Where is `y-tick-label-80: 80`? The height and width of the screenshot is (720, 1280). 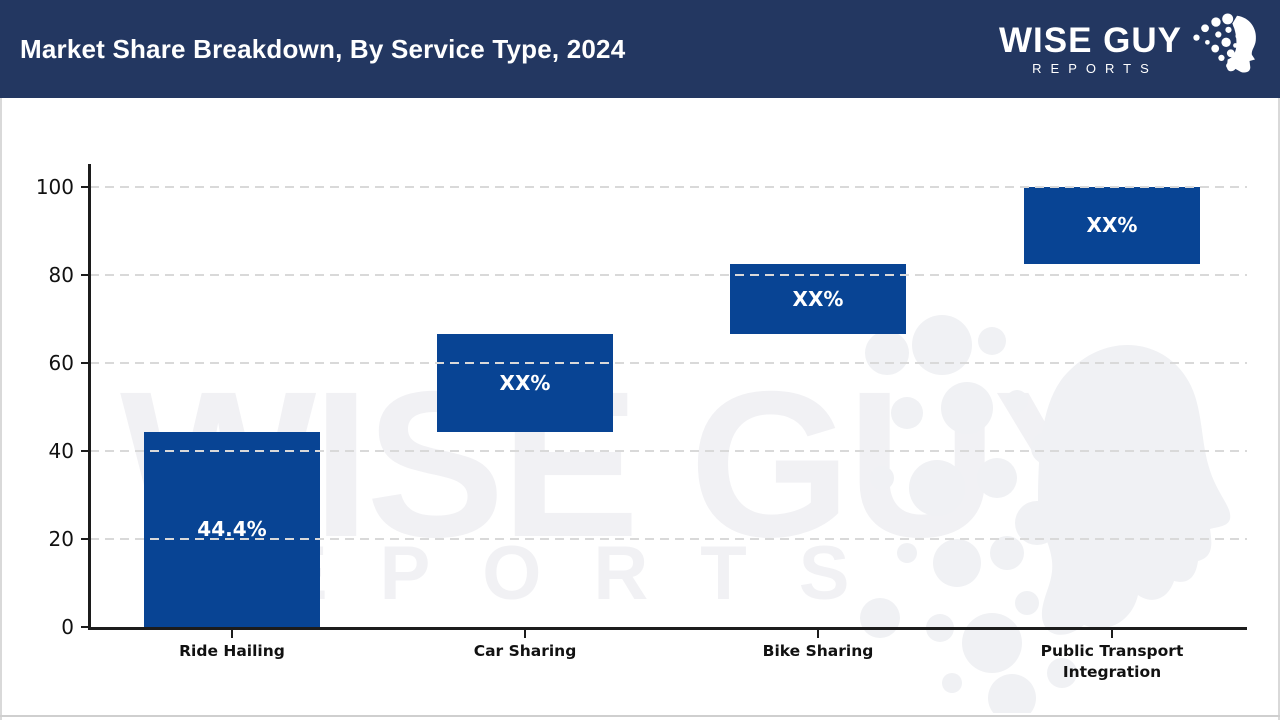 y-tick-label-80: 80 is located at coordinates (61, 275).